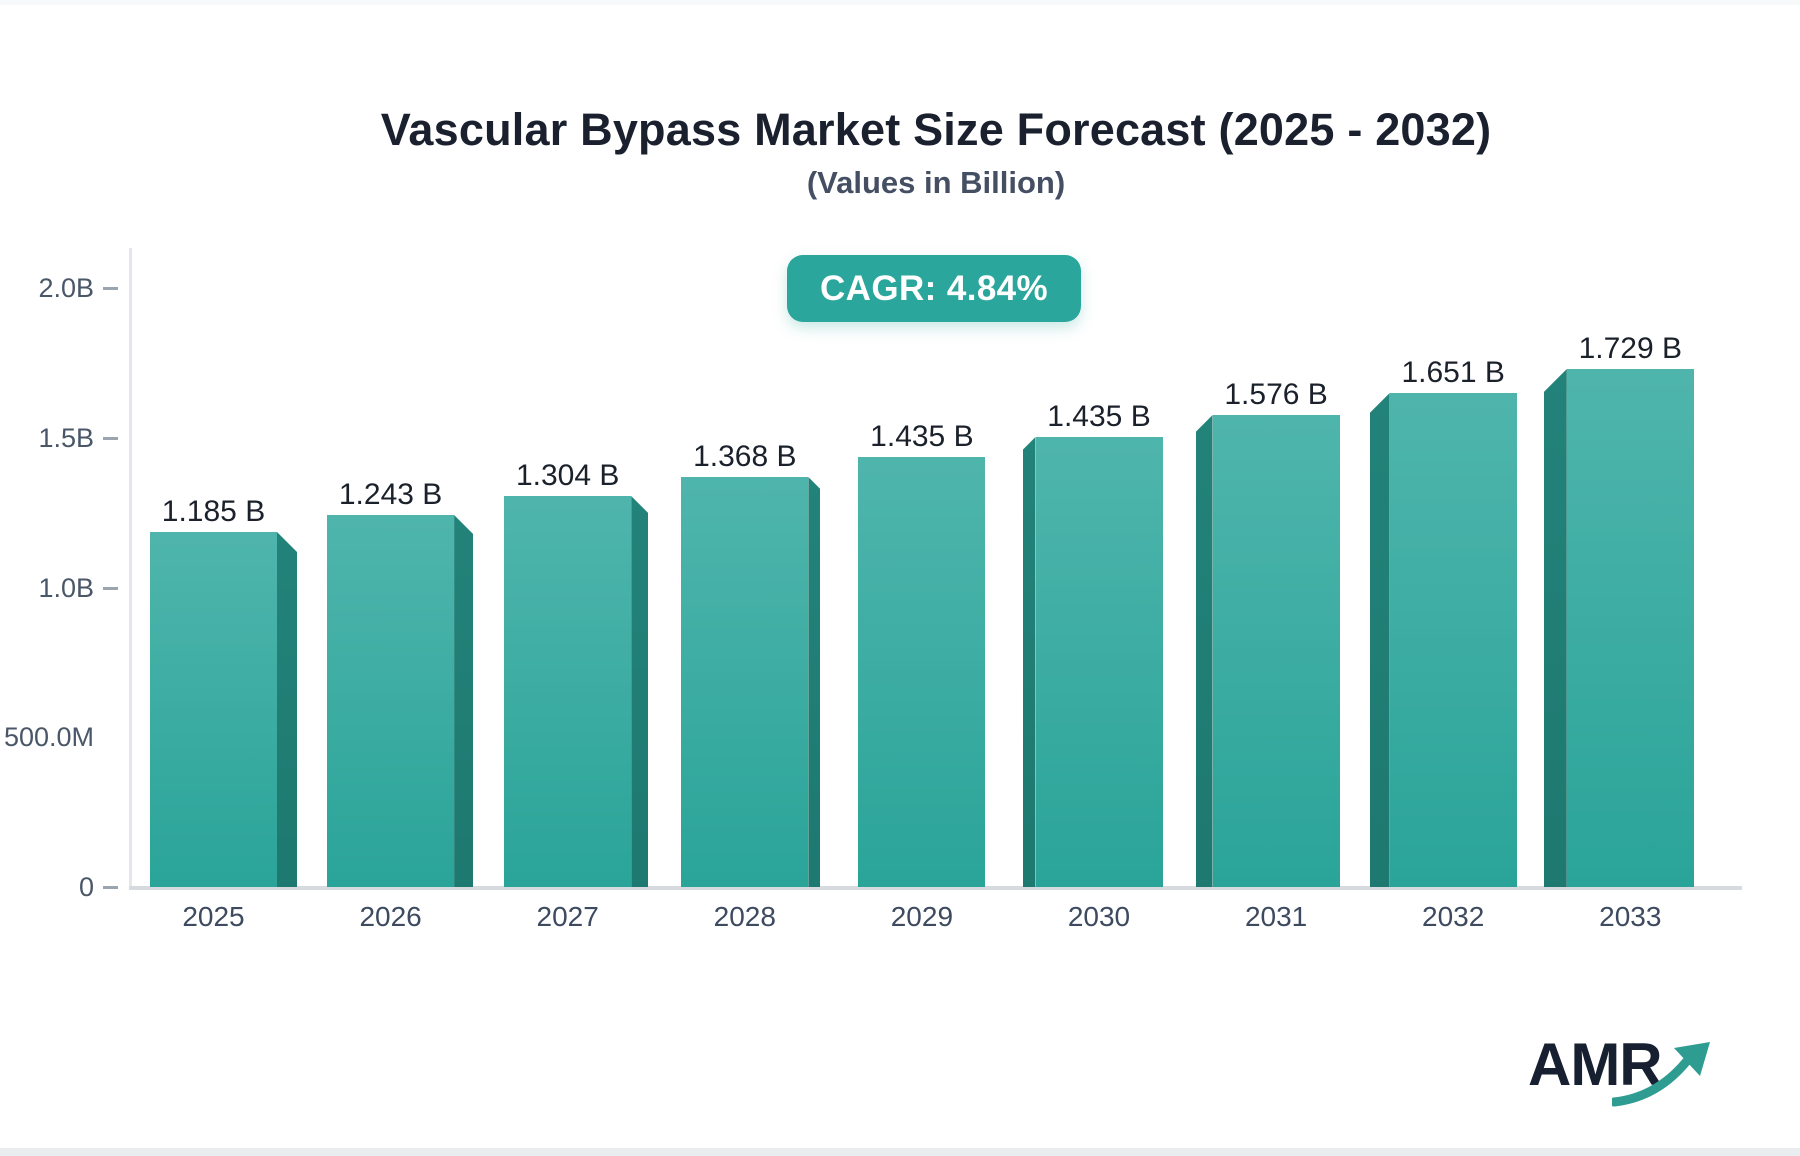 This screenshot has width=1800, height=1156. What do you see at coordinates (66, 437) in the screenshot?
I see `y-tick-label: 1.5B` at bounding box center [66, 437].